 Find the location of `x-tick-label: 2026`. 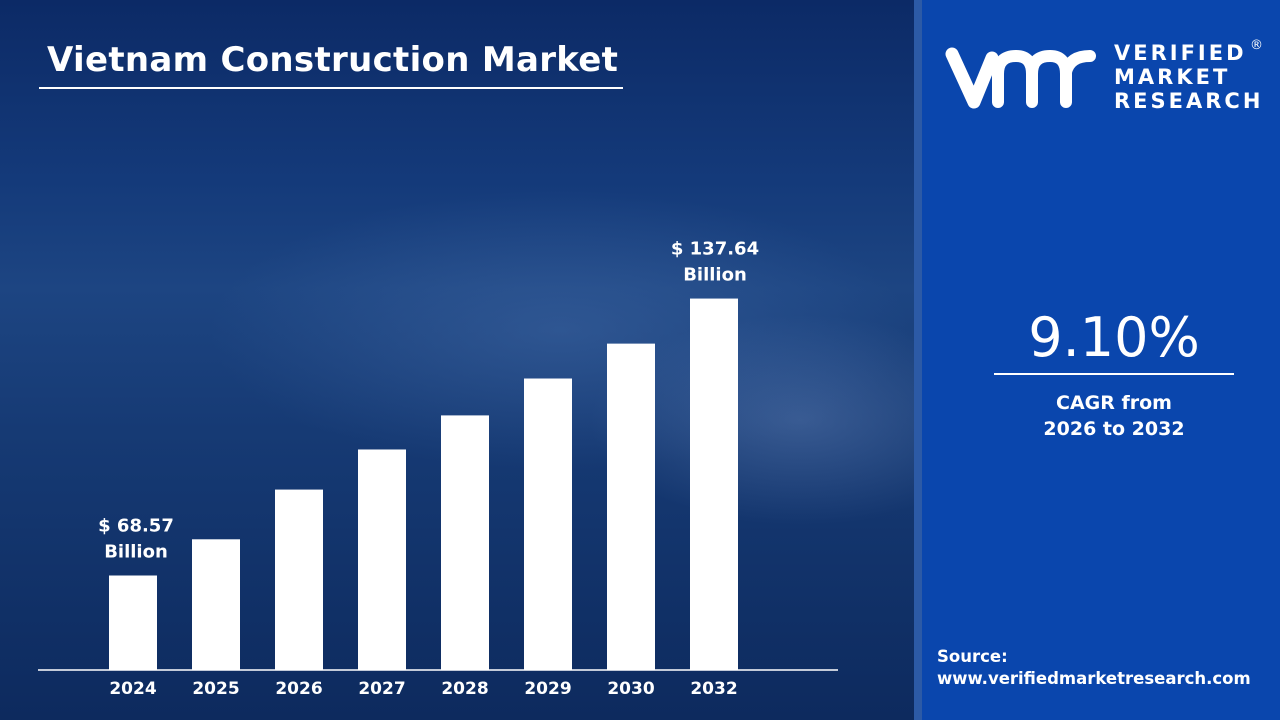

x-tick-label: 2026 is located at coordinates (298, 689).